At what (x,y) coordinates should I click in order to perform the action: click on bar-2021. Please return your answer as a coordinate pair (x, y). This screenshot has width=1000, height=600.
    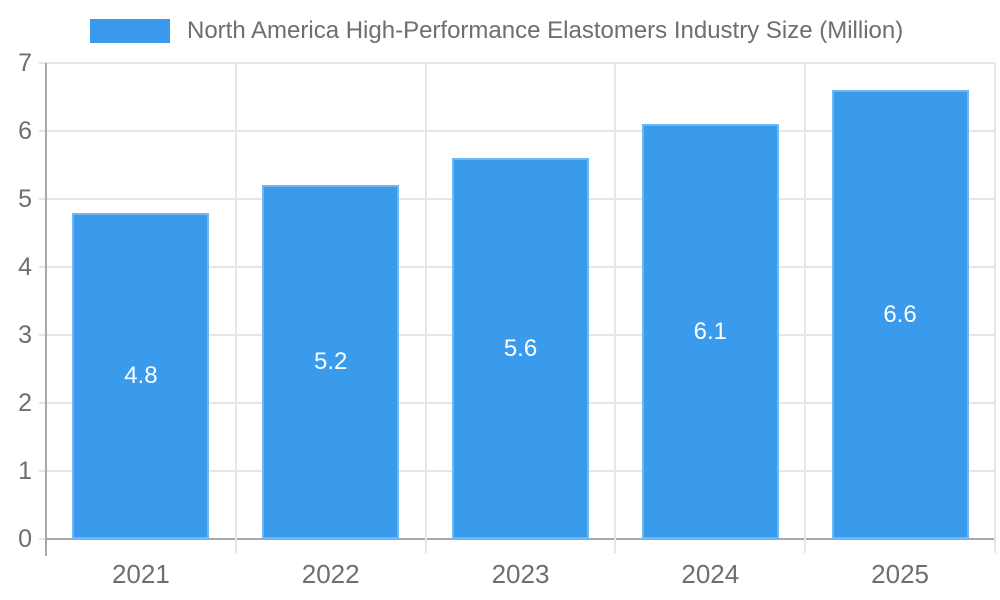
    Looking at the image, I should click on (141, 375).